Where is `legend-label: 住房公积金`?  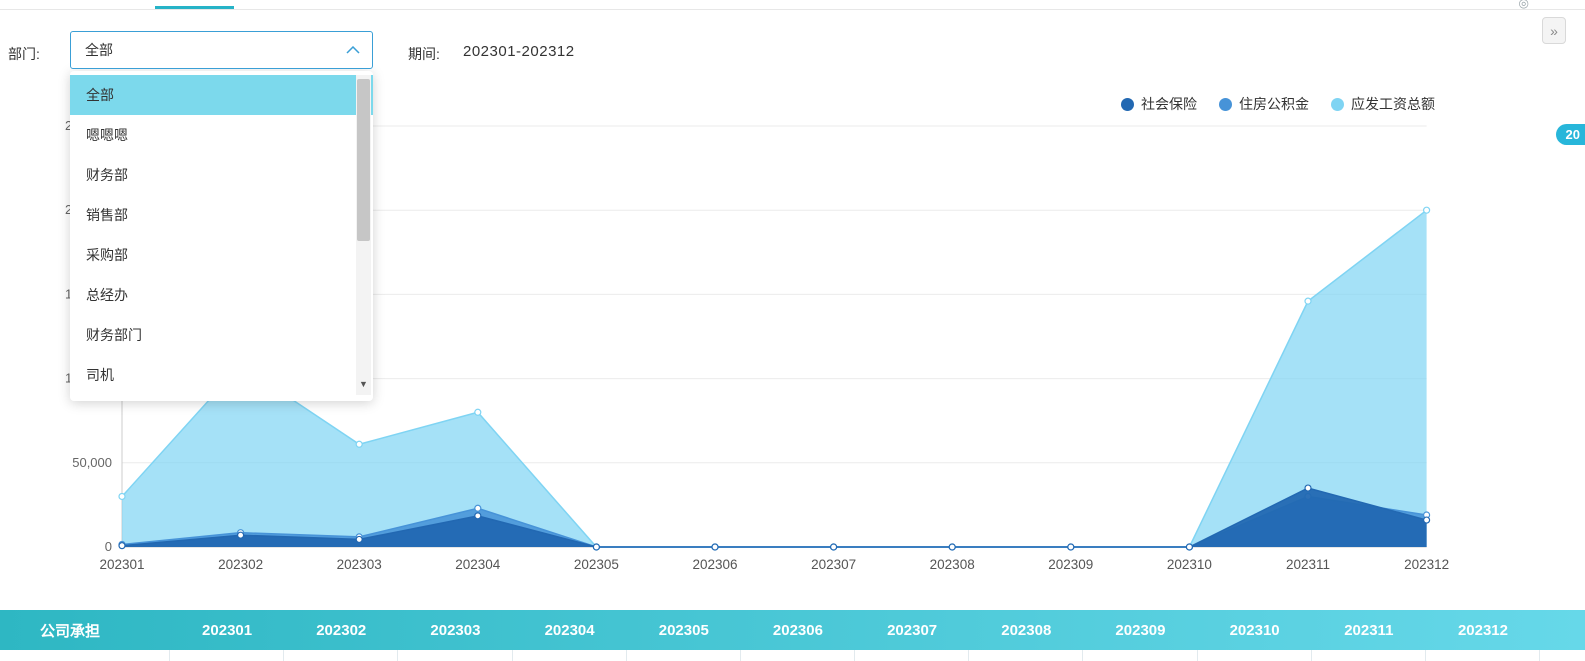 legend-label: 住房公积金 is located at coordinates (1274, 104).